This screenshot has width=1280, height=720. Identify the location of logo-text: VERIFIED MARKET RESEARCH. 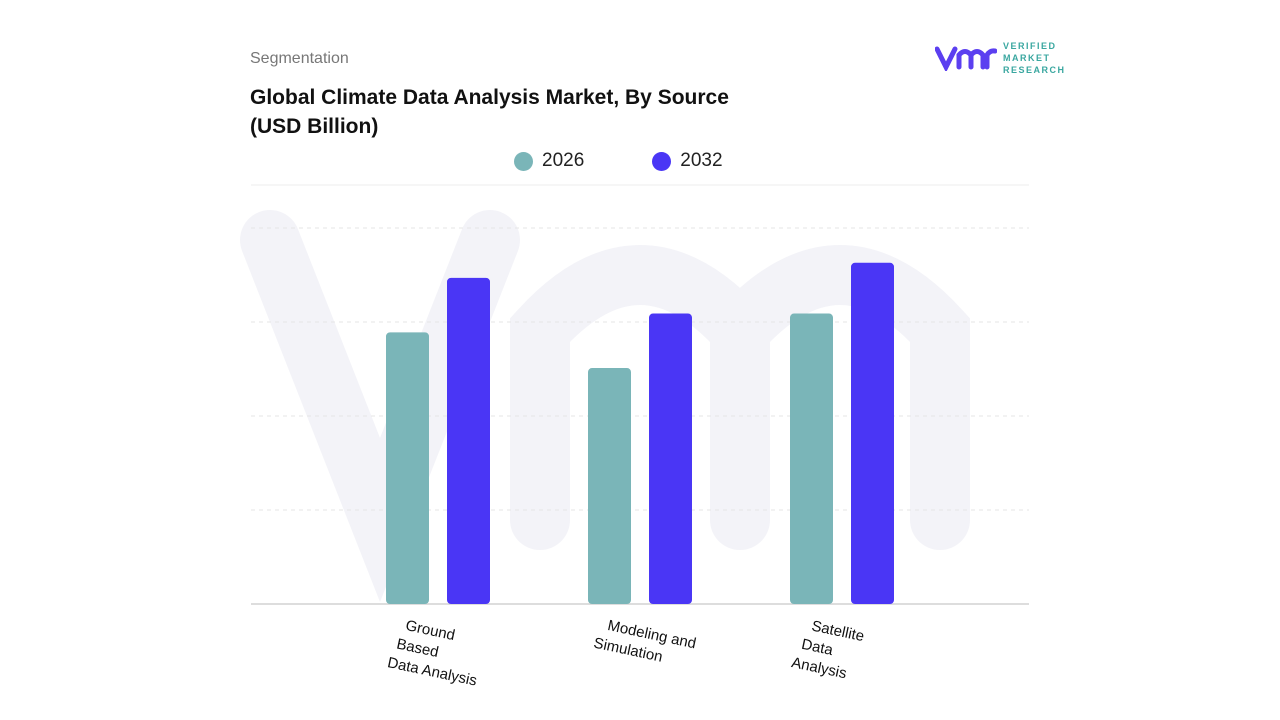
(1034, 58).